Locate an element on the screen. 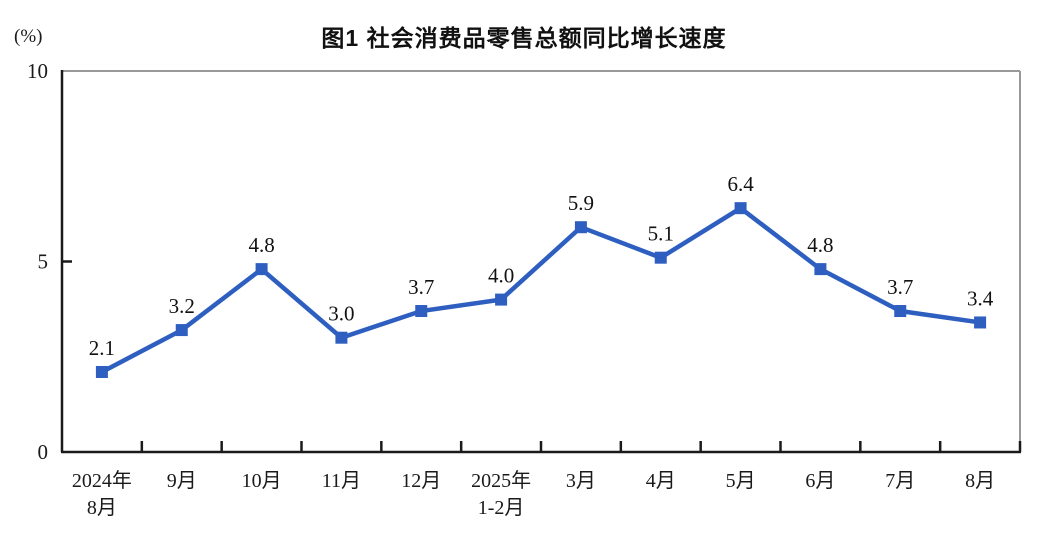 The image size is (1048, 536). y-axis-tick-label: 0 is located at coordinates (43, 452).